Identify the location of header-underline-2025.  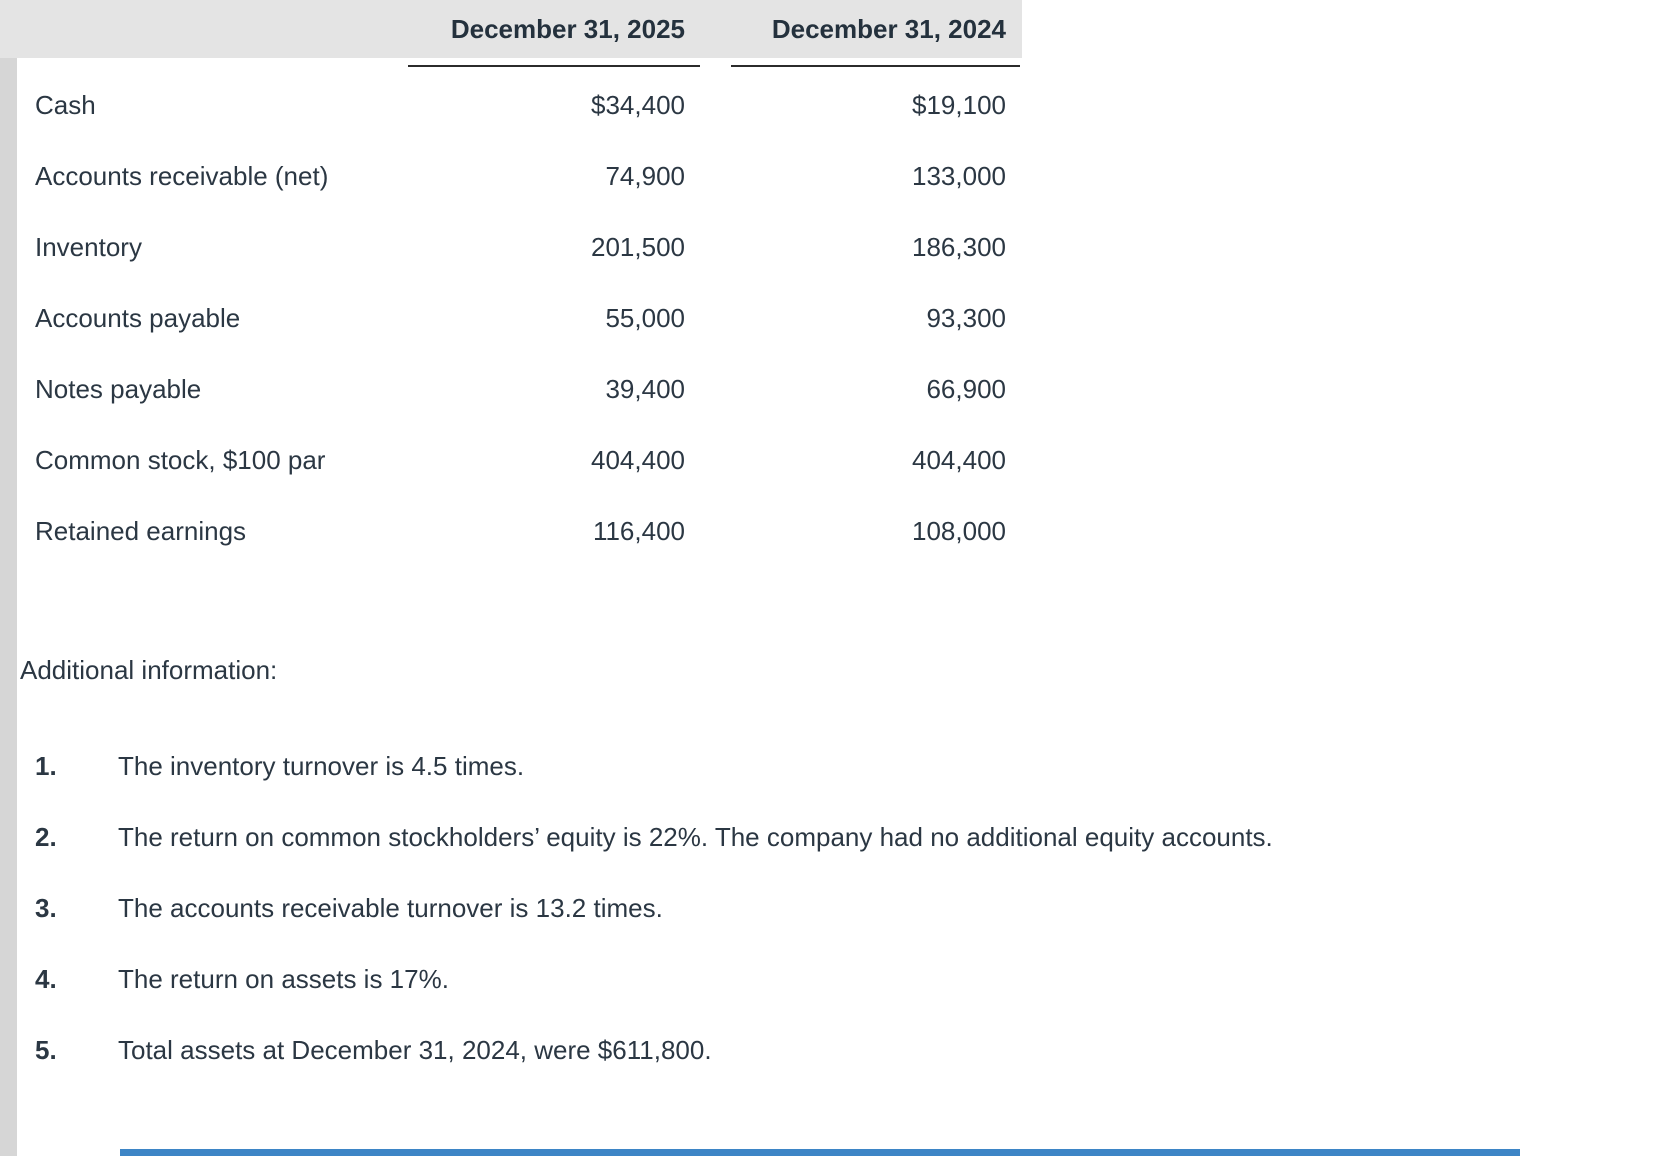
(554, 66).